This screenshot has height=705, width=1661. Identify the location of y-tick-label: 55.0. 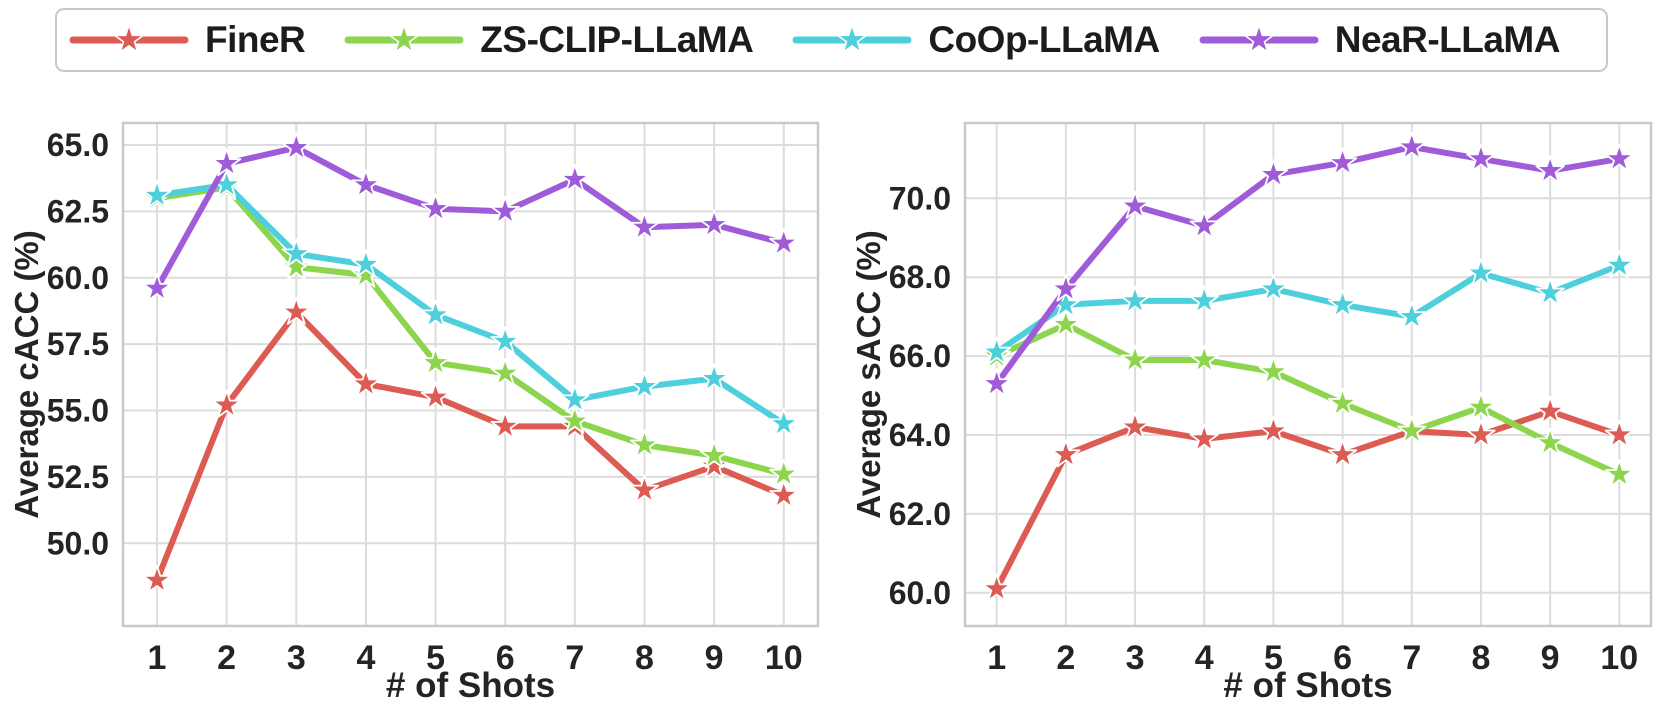
(78, 411).